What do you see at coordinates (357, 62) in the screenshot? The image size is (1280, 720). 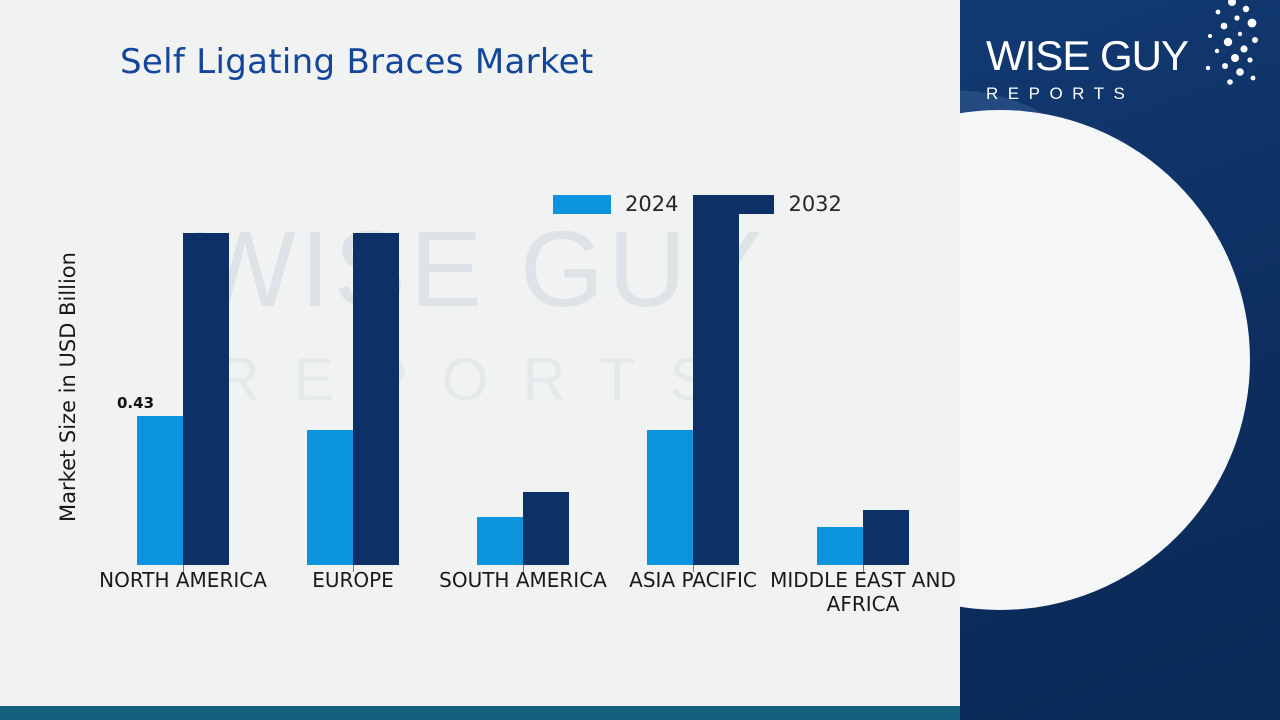 I see `page-title: Self Ligating Braces Market` at bounding box center [357, 62].